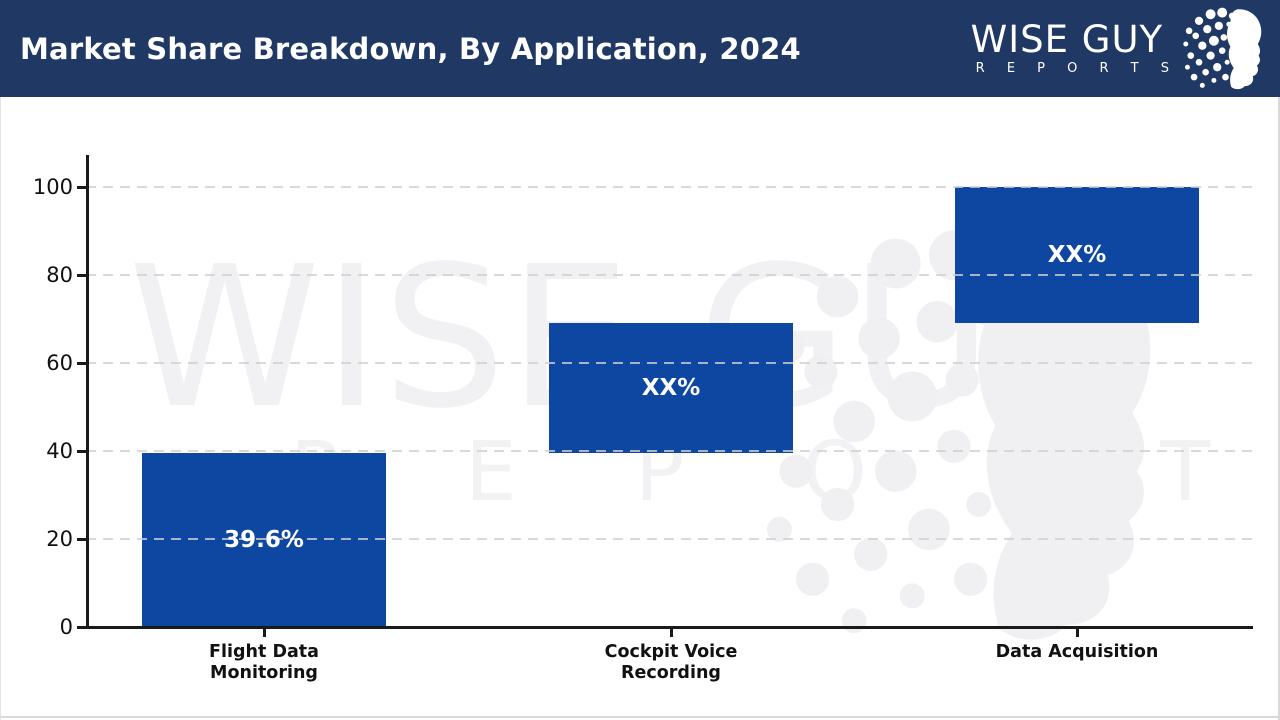 This screenshot has width=1280, height=720. I want to click on wiseguy-logo: WISE GUY R E P O R T S, so click(1118, 49).